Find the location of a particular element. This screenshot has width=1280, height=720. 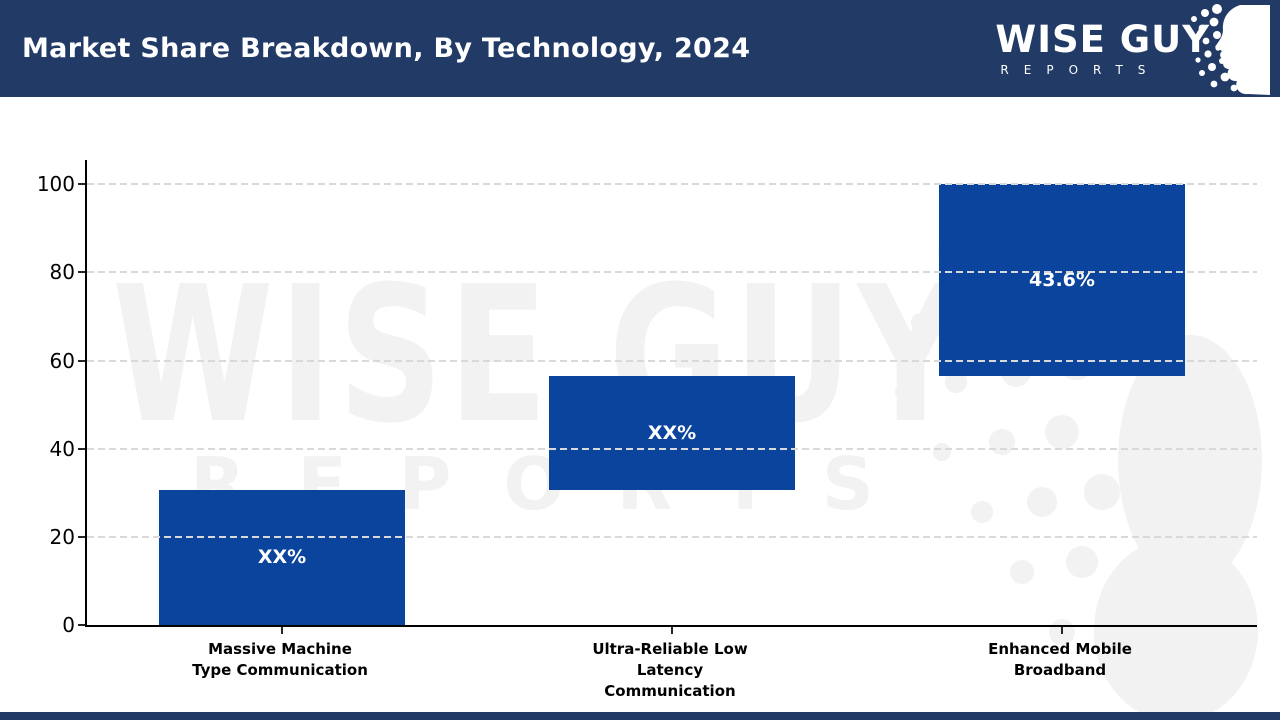

y-tick-label-60: 60 is located at coordinates (62, 360).